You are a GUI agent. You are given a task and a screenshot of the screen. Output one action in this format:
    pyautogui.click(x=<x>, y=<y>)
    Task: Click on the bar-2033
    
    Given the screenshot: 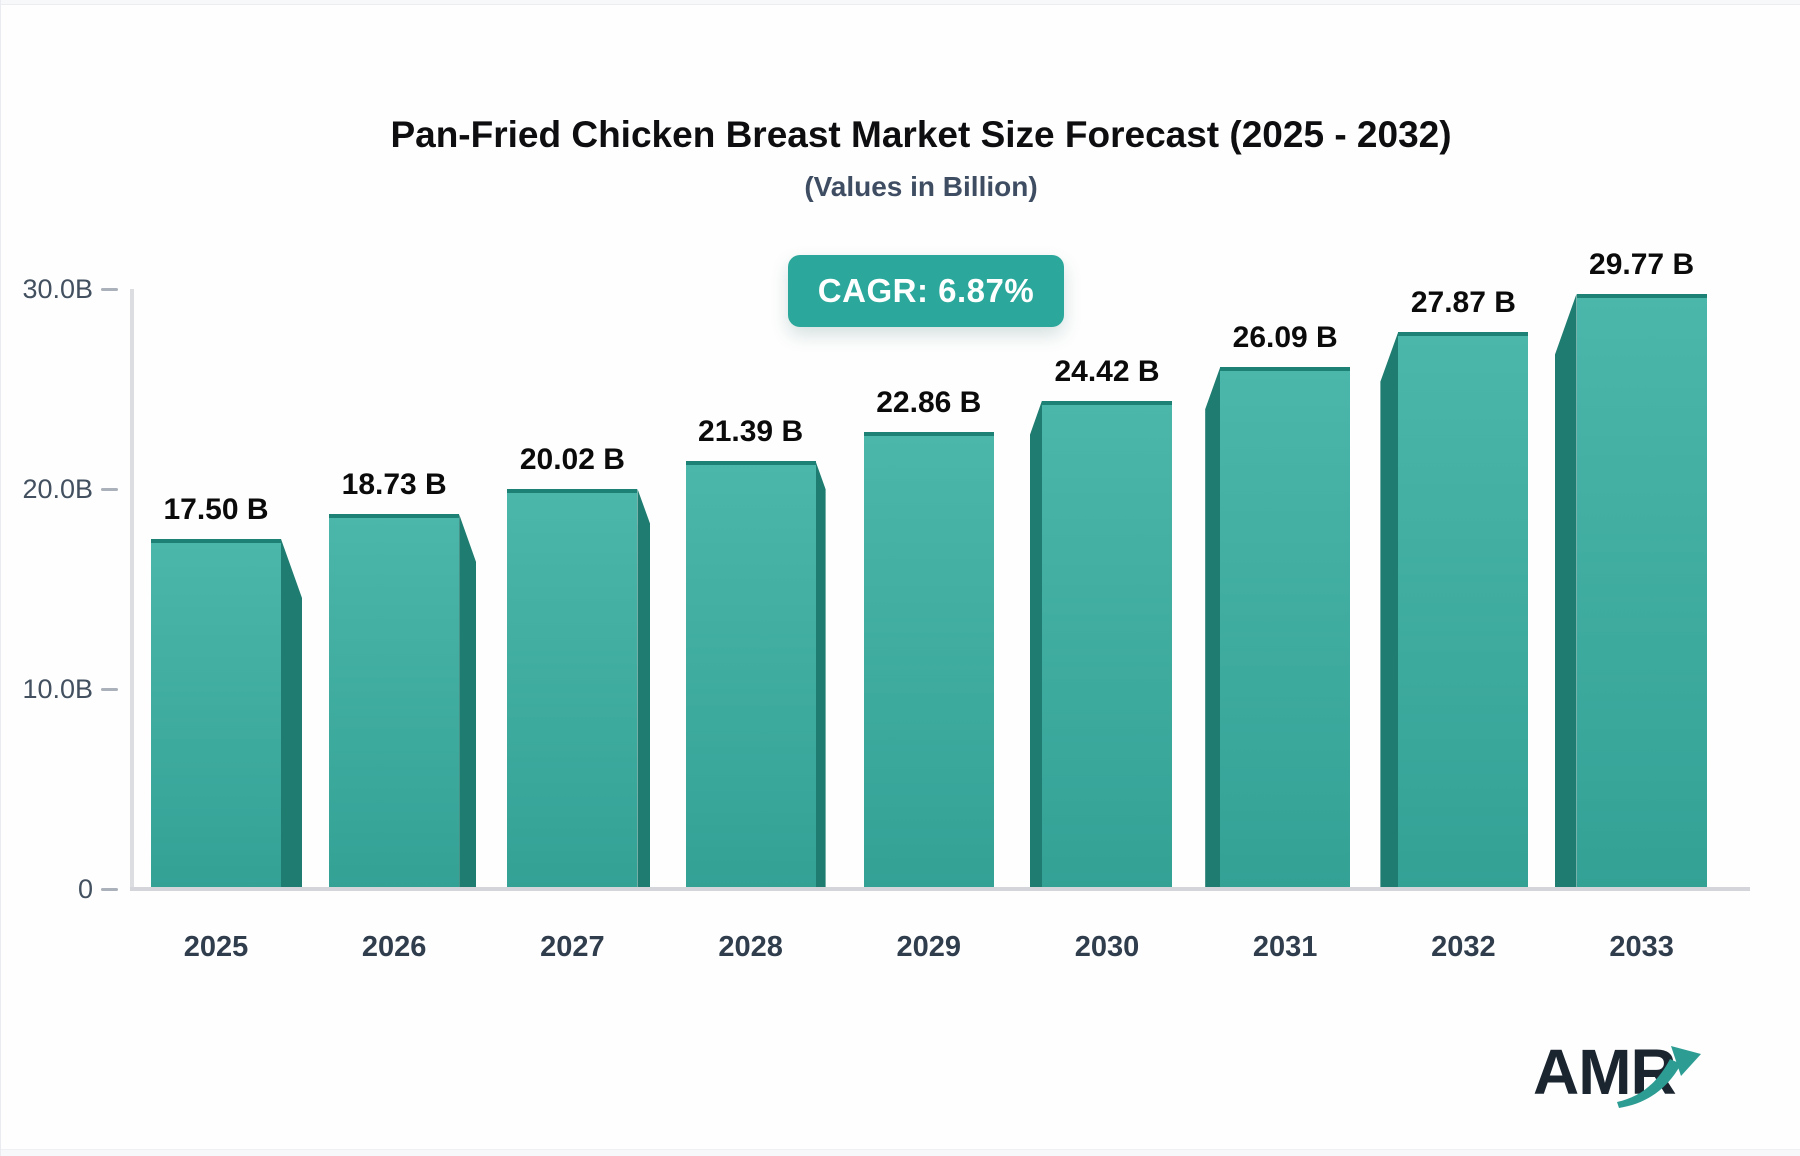 What is the action you would take?
    pyautogui.click(x=1630, y=591)
    